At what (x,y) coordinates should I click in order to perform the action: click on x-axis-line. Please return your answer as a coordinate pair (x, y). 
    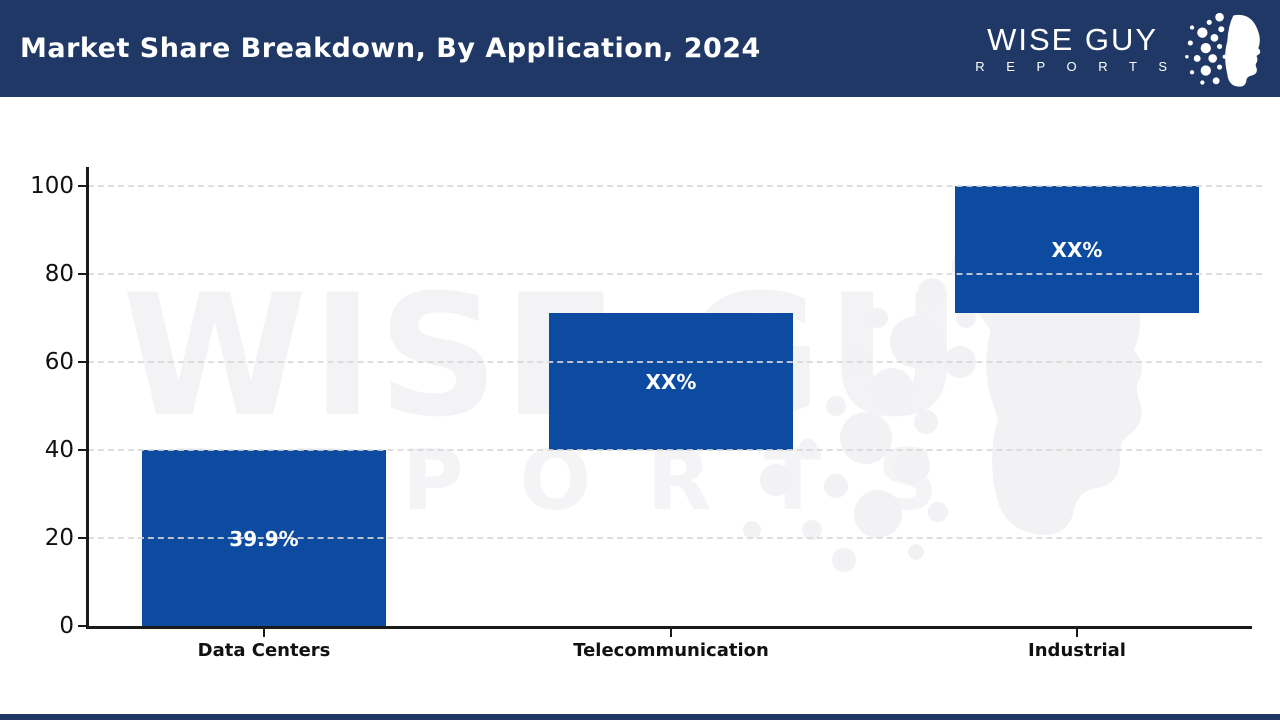
    Looking at the image, I should click on (669, 627).